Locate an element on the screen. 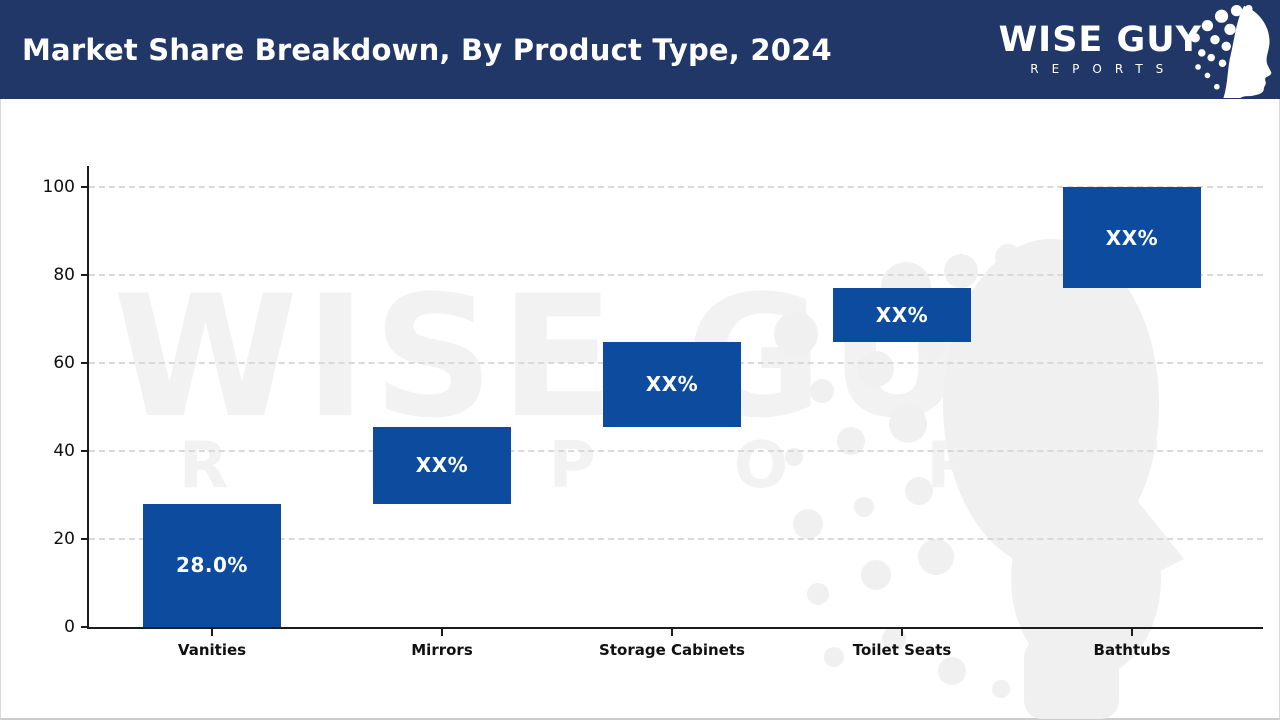  bar-value-label-toilet-seats: XX% is located at coordinates (902, 315).